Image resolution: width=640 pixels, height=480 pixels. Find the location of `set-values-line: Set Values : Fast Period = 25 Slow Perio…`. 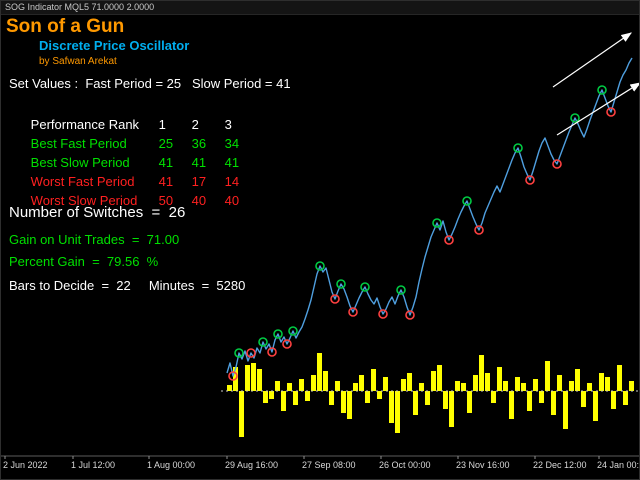

set-values-line: Set Values : Fast Period = 25 Slow Perio… is located at coordinates (150, 83).